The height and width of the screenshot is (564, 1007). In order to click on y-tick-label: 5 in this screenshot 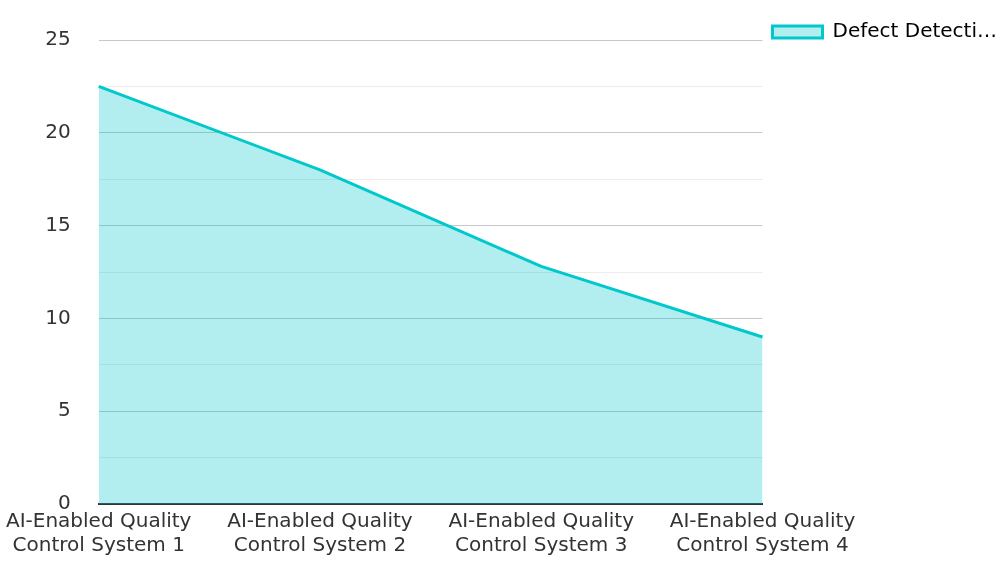, I will do `click(64, 409)`.